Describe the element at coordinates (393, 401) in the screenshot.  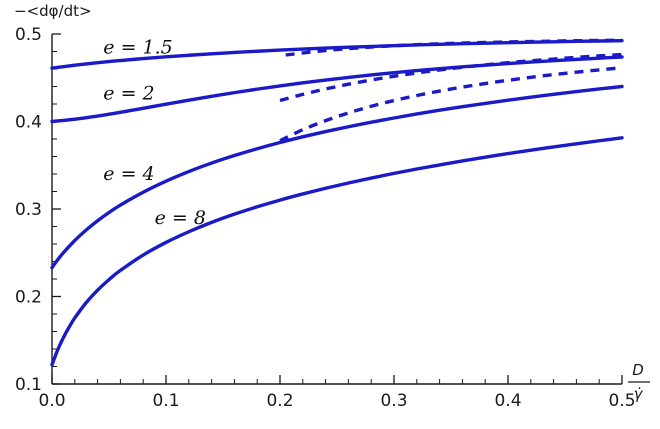
I see `x-tick-label: 0.3` at that location.